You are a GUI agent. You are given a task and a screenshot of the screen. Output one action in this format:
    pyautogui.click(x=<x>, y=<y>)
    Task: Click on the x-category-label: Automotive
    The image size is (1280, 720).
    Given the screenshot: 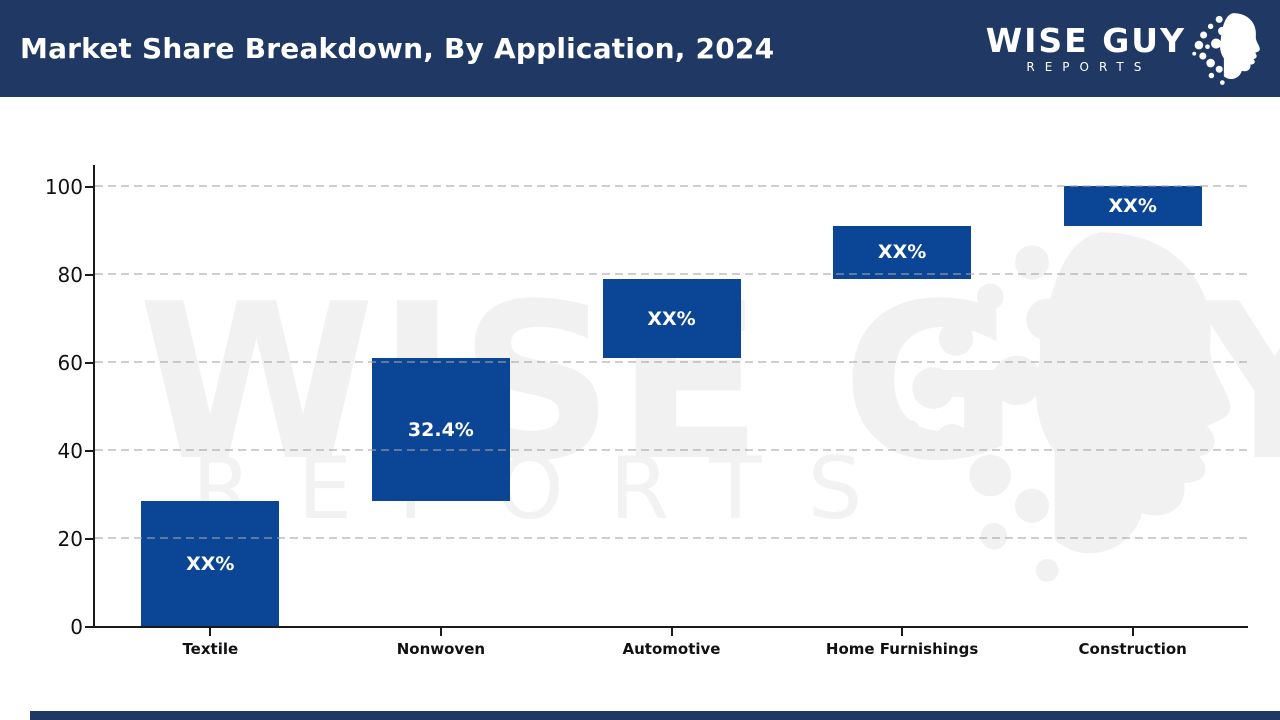 What is the action you would take?
    pyautogui.click(x=671, y=649)
    